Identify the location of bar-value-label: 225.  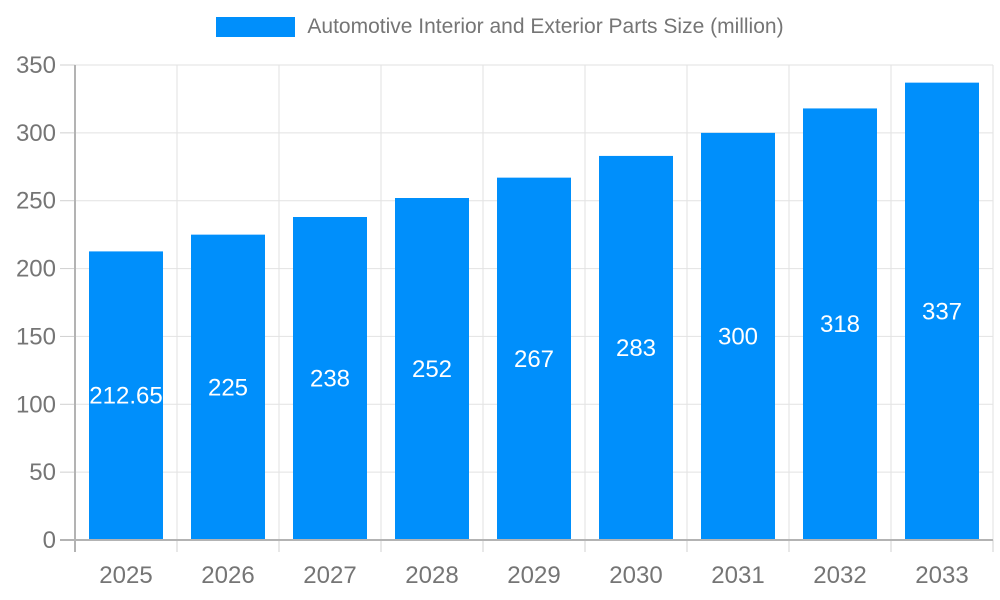
(228, 387).